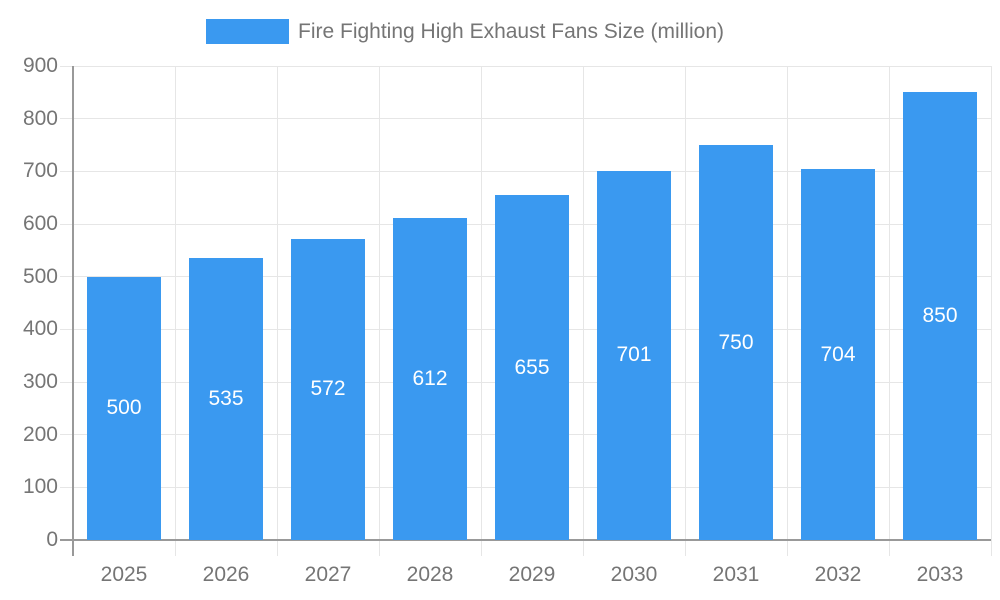 Image resolution: width=1000 pixels, height=600 pixels. What do you see at coordinates (226, 574) in the screenshot?
I see `x-axis-tick-label: 2026` at bounding box center [226, 574].